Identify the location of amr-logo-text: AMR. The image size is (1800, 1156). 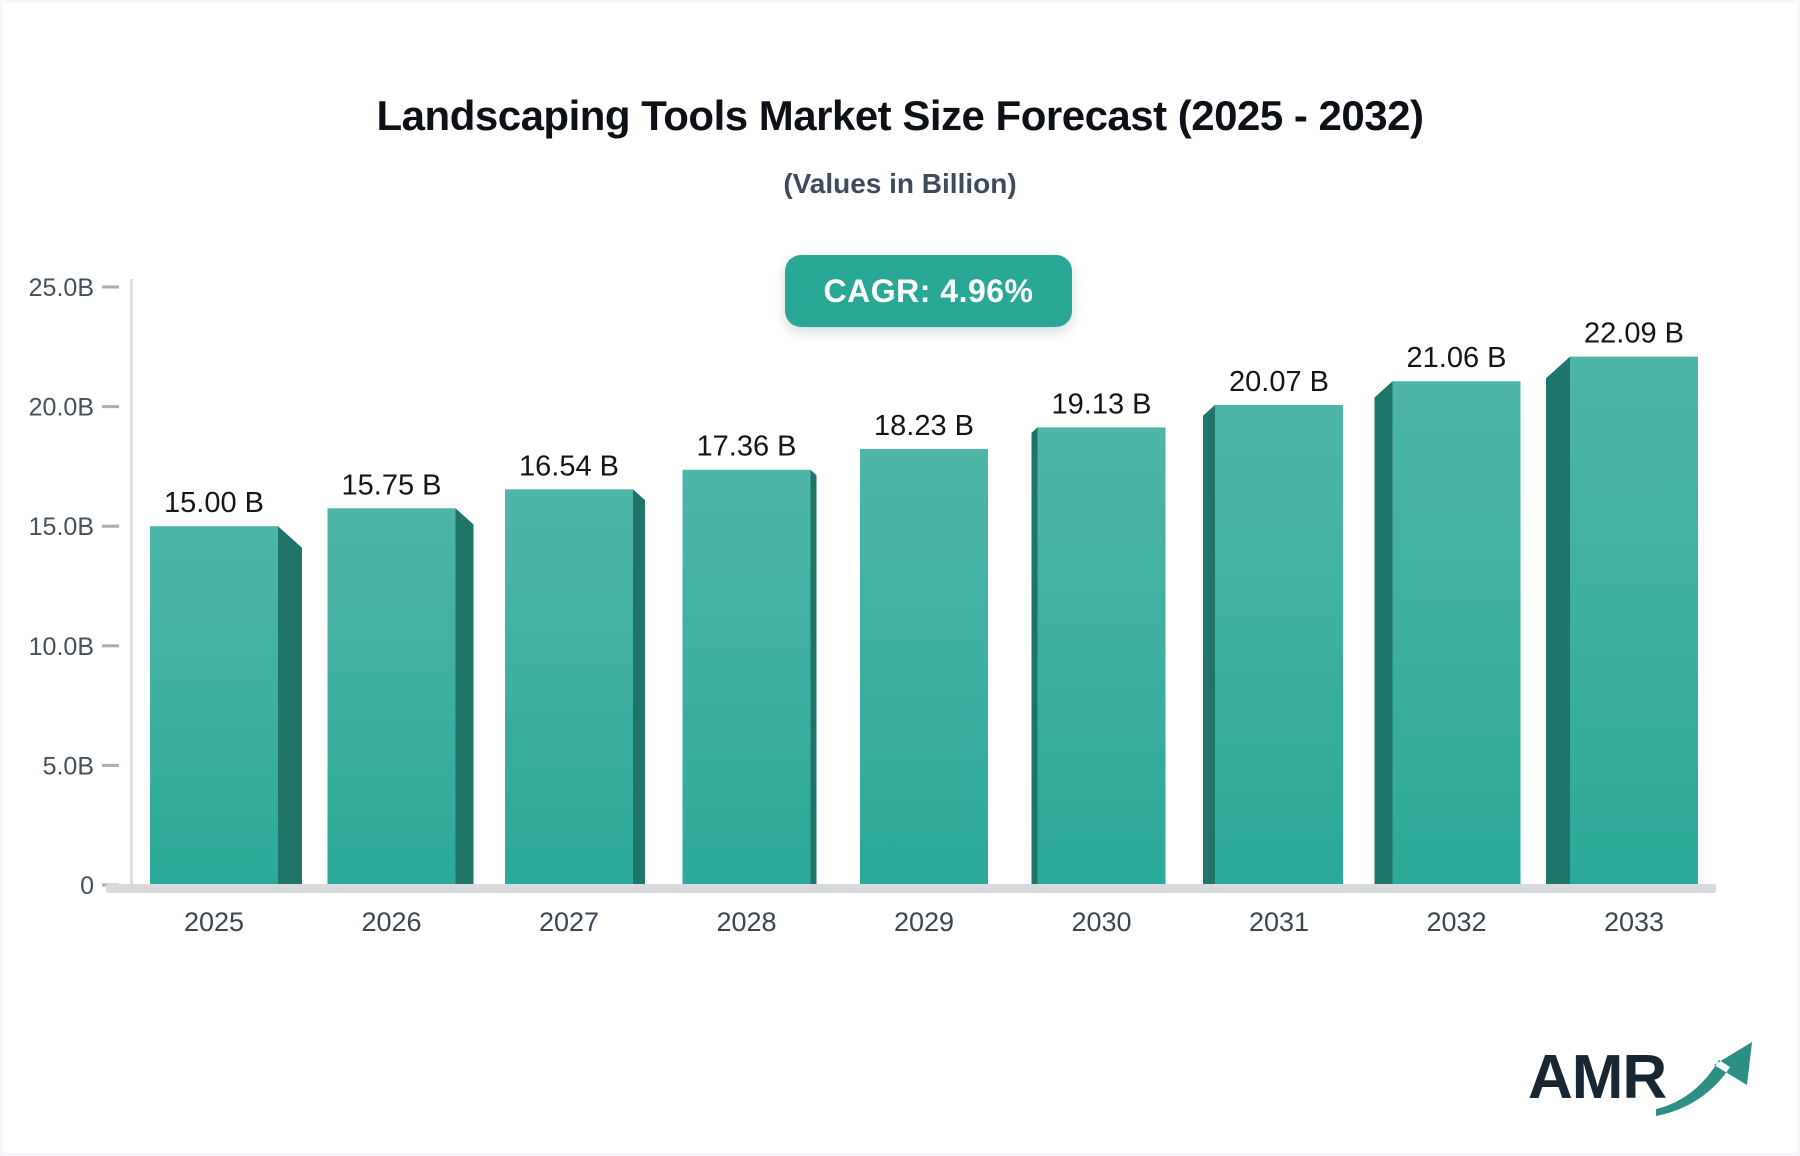
(1597, 1077).